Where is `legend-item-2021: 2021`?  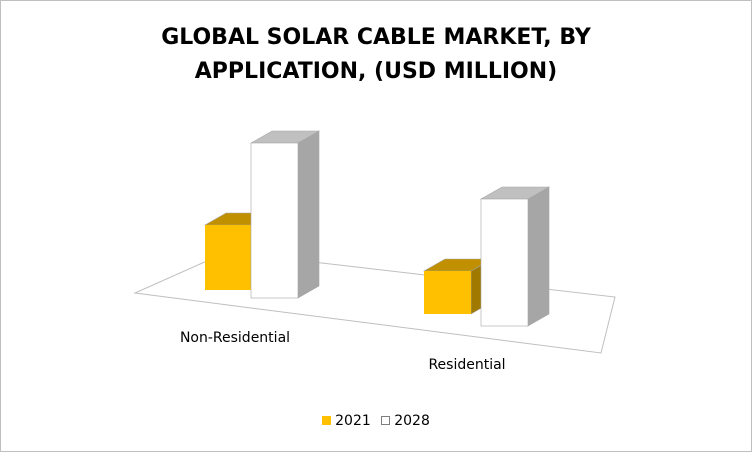 legend-item-2021: 2021 is located at coordinates (346, 421).